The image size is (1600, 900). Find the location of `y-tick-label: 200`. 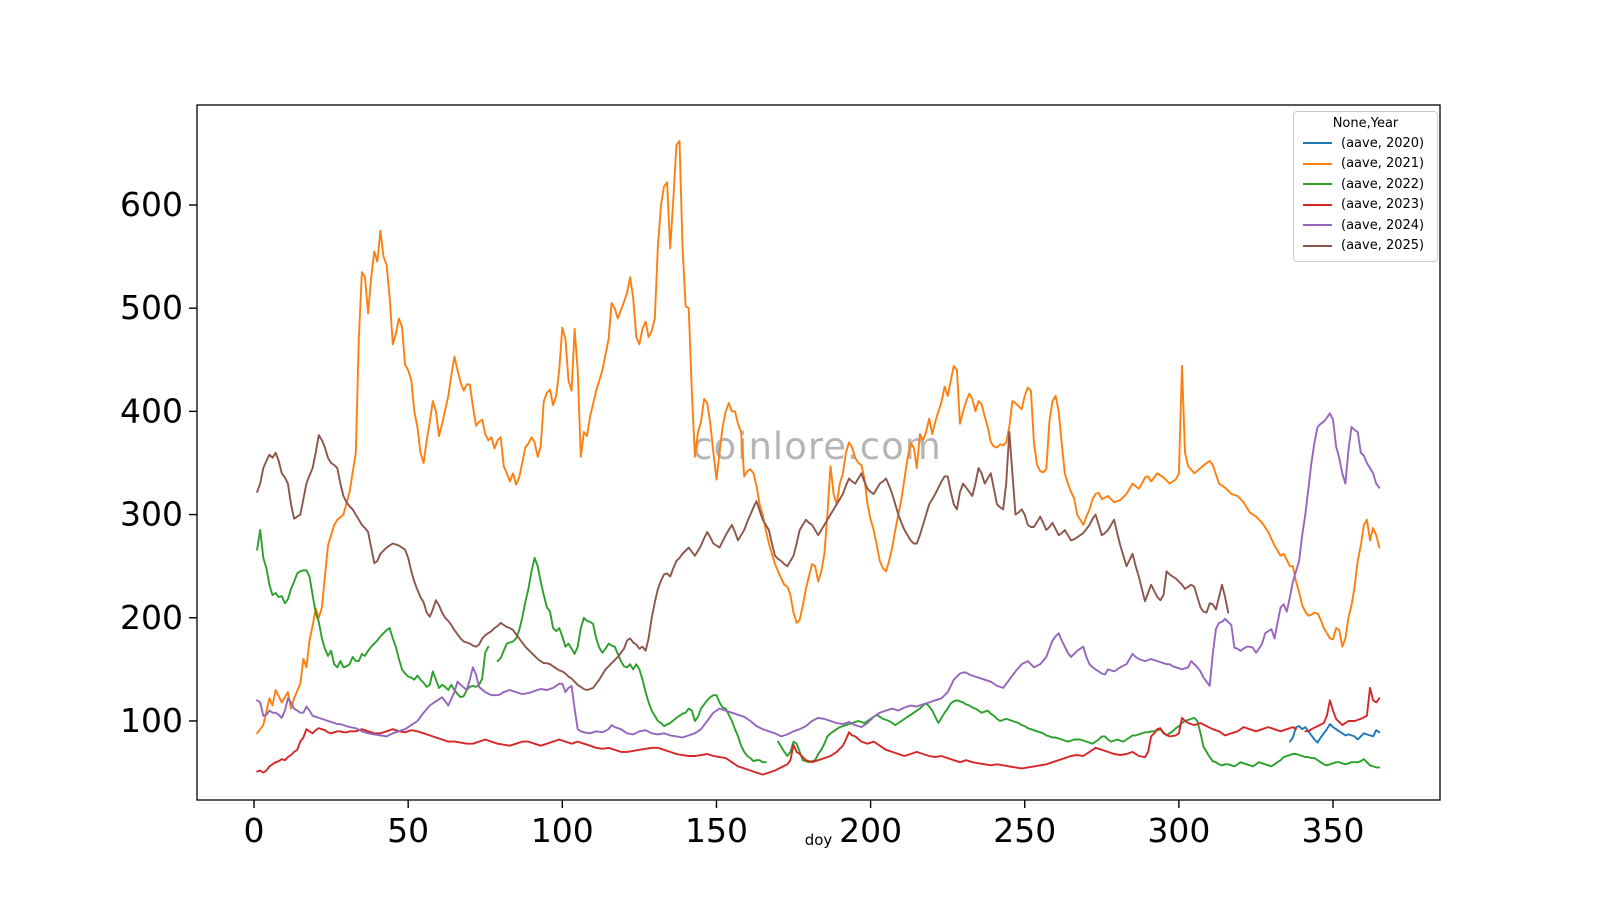

y-tick-label: 200 is located at coordinates (151, 617).